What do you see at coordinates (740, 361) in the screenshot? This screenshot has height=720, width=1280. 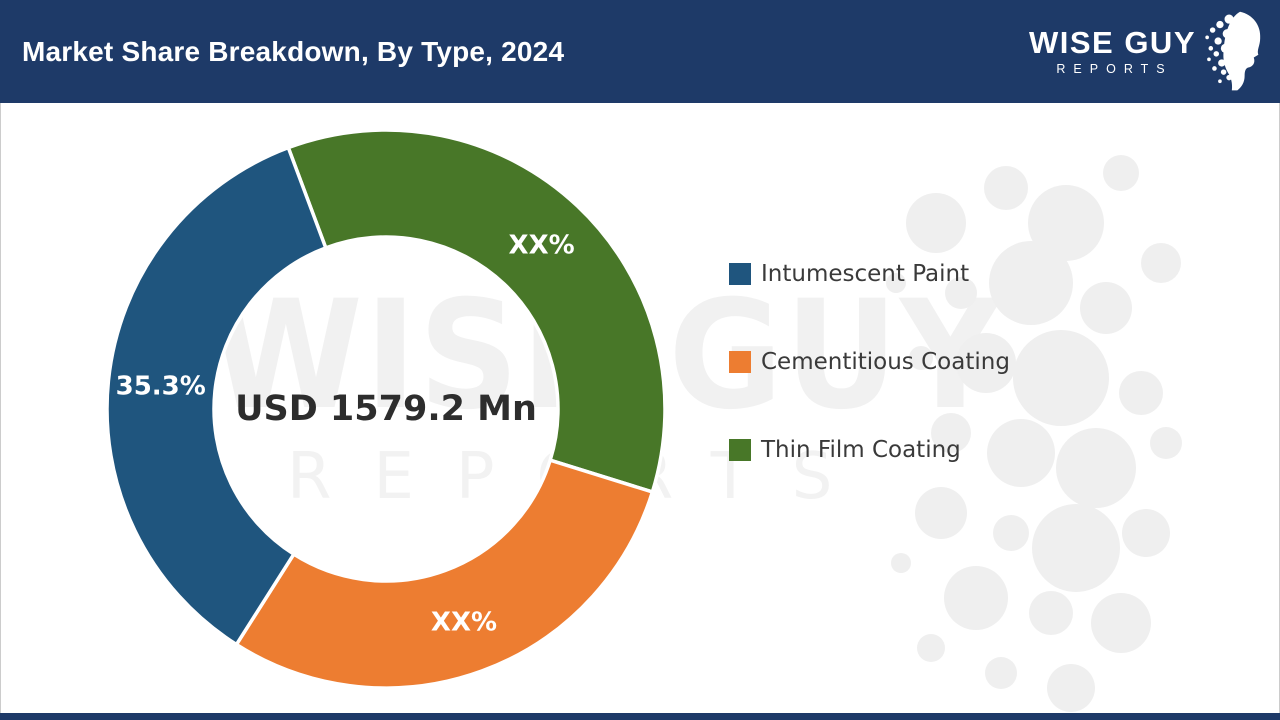 I see `legend-swatch-orange` at bounding box center [740, 361].